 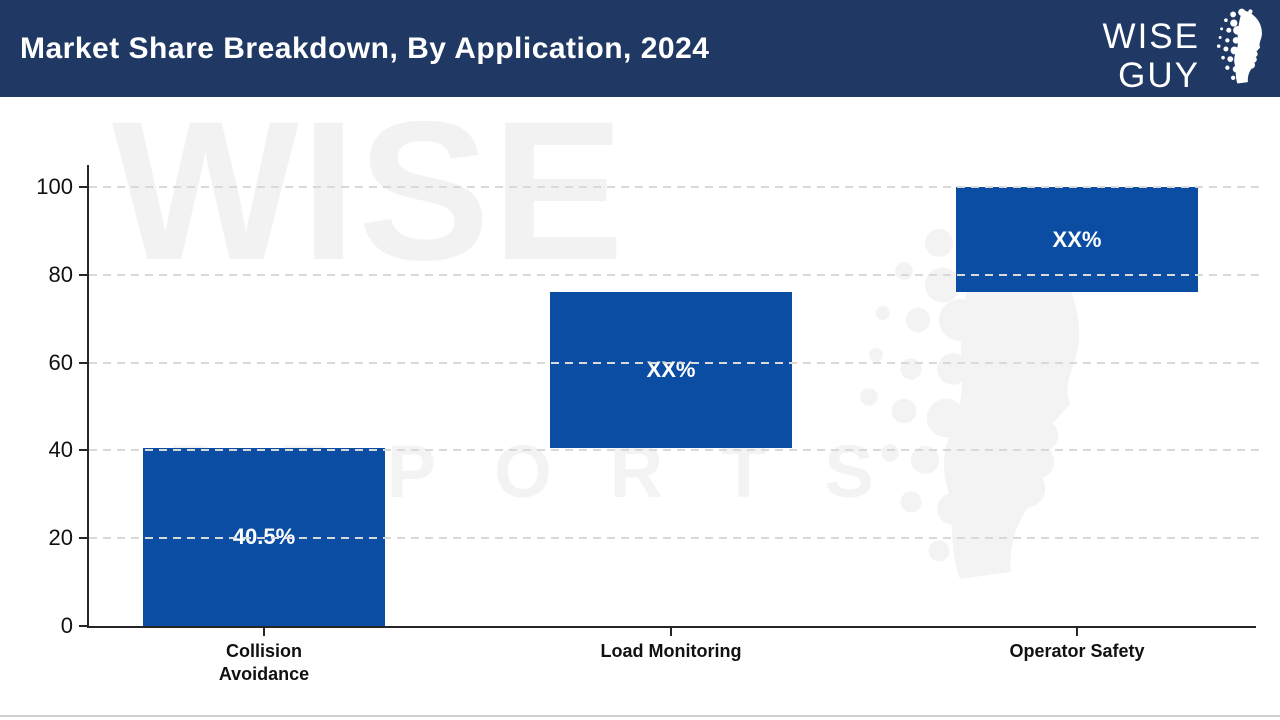 I want to click on figure-bottom-border, so click(x=640, y=716).